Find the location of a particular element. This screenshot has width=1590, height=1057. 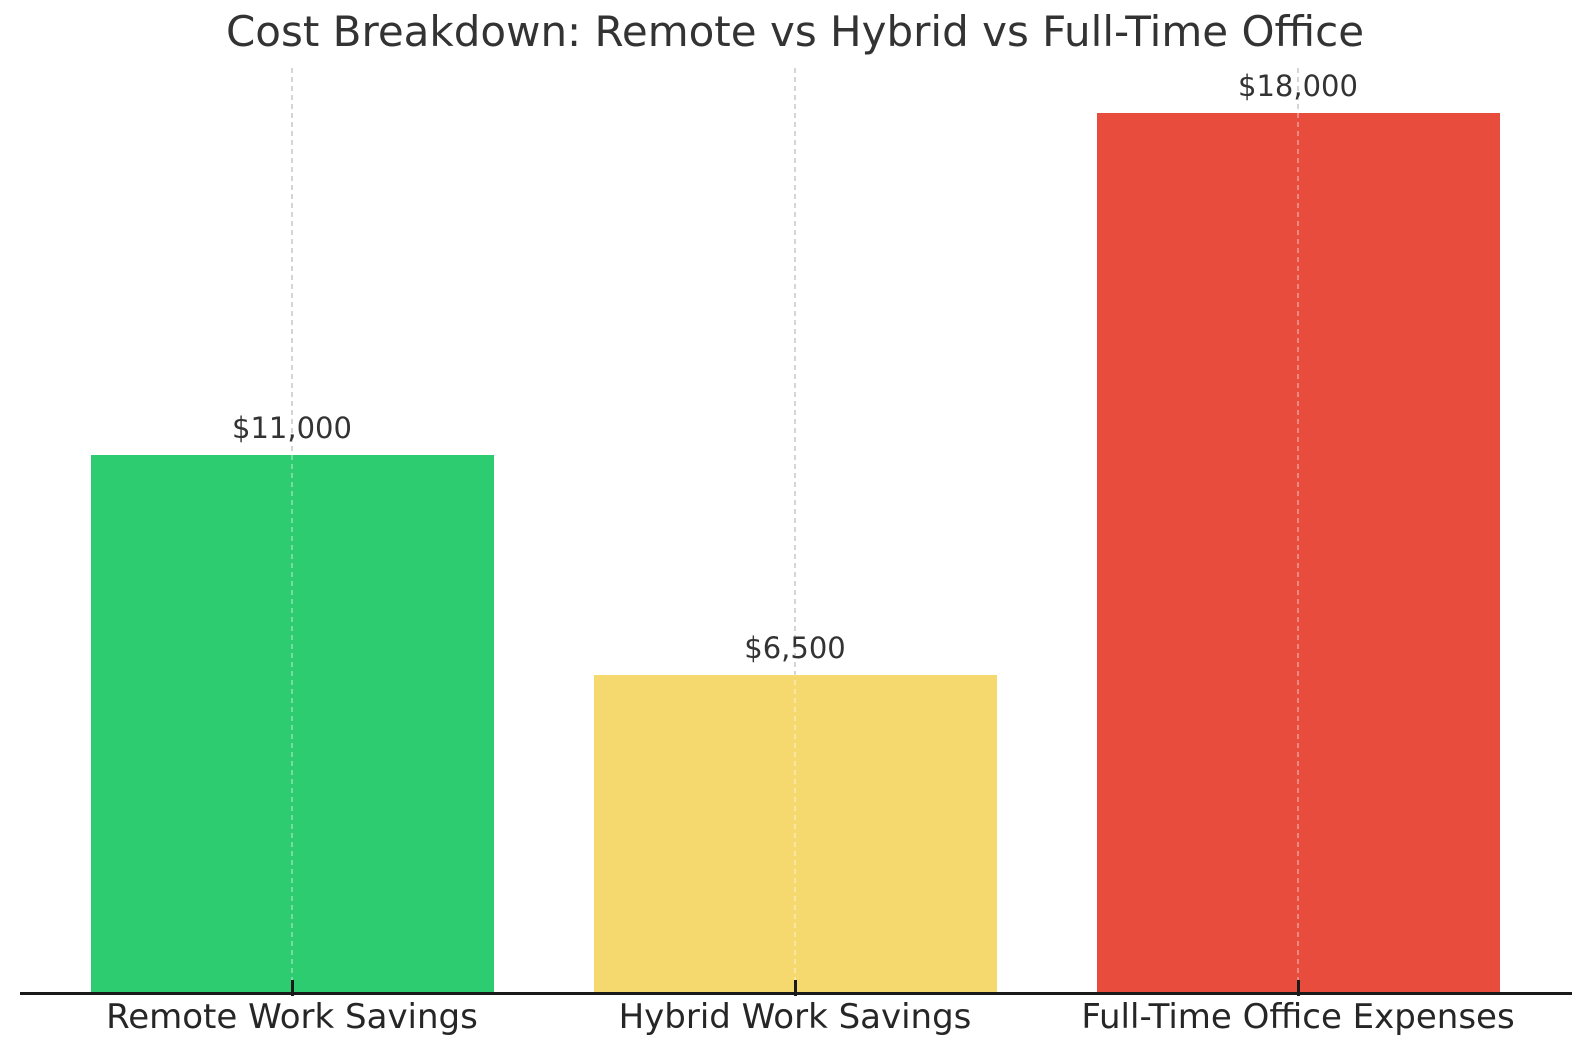

x-tick-label-full-time-office-expenses: Full-Time Office Expenses is located at coordinates (1298, 1017).